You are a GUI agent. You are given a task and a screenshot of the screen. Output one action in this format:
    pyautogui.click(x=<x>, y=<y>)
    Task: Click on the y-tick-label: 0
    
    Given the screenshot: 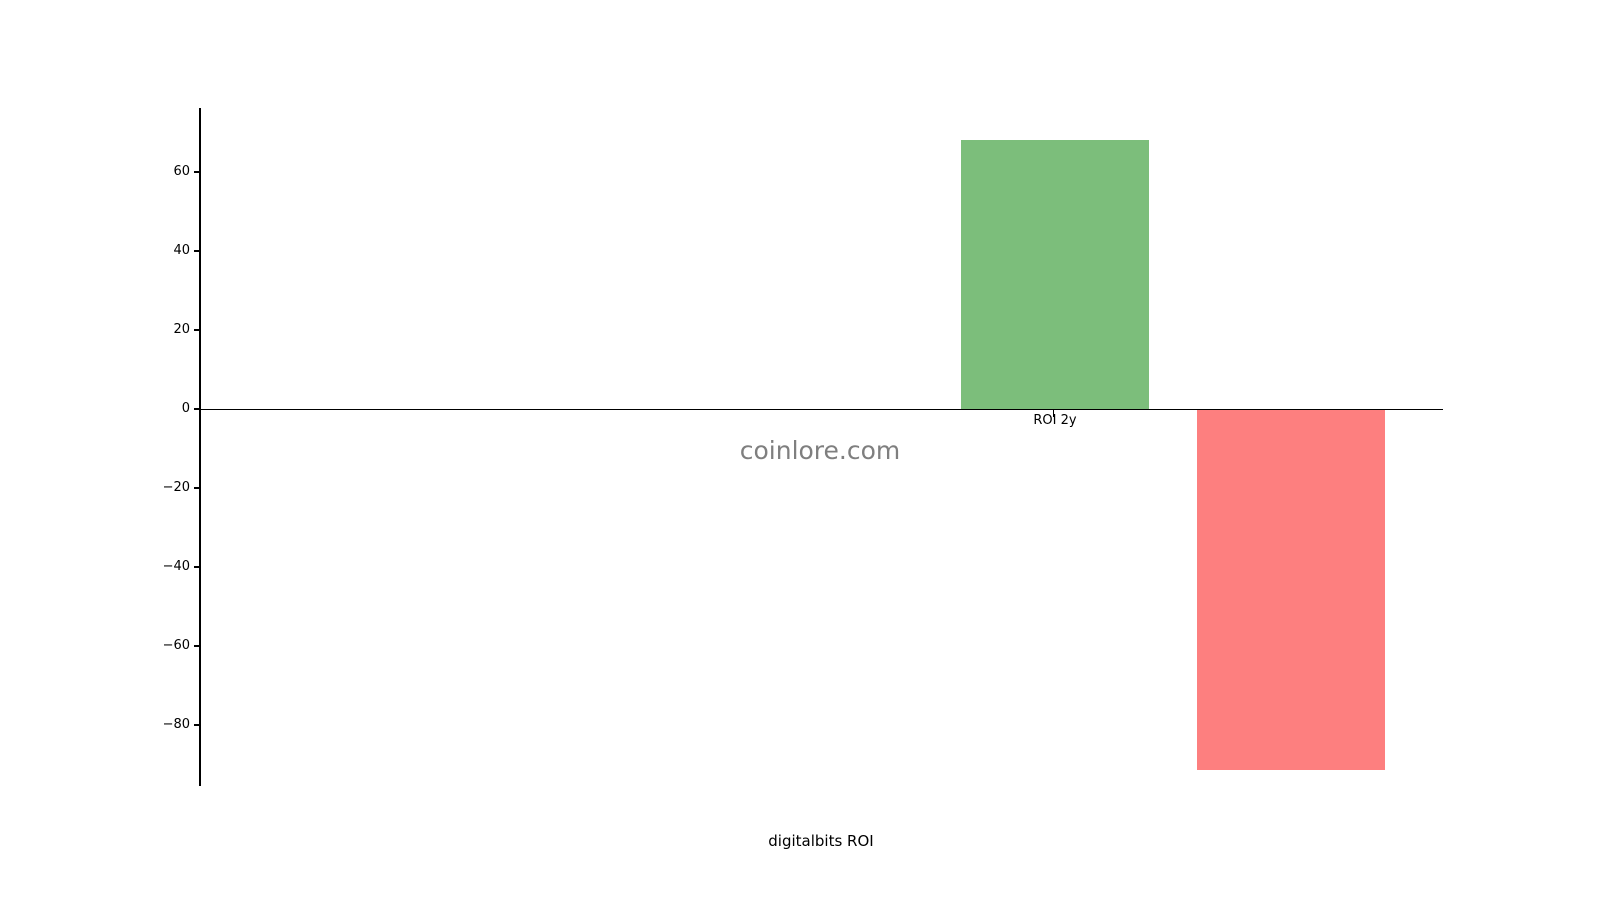 What is the action you would take?
    pyautogui.click(x=185, y=408)
    